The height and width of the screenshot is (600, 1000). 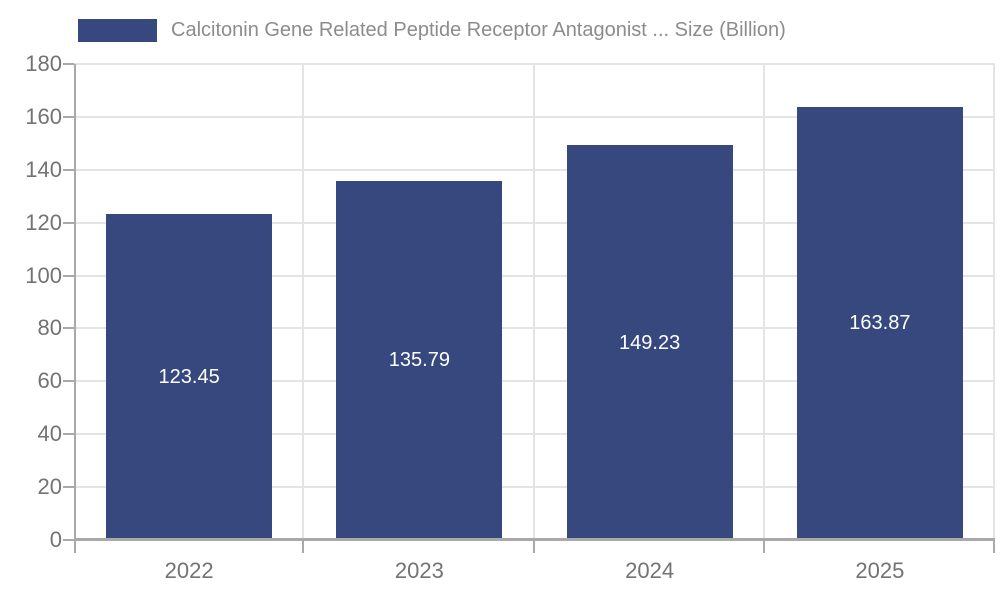 I want to click on bar: 135.79, so click(x=419, y=360).